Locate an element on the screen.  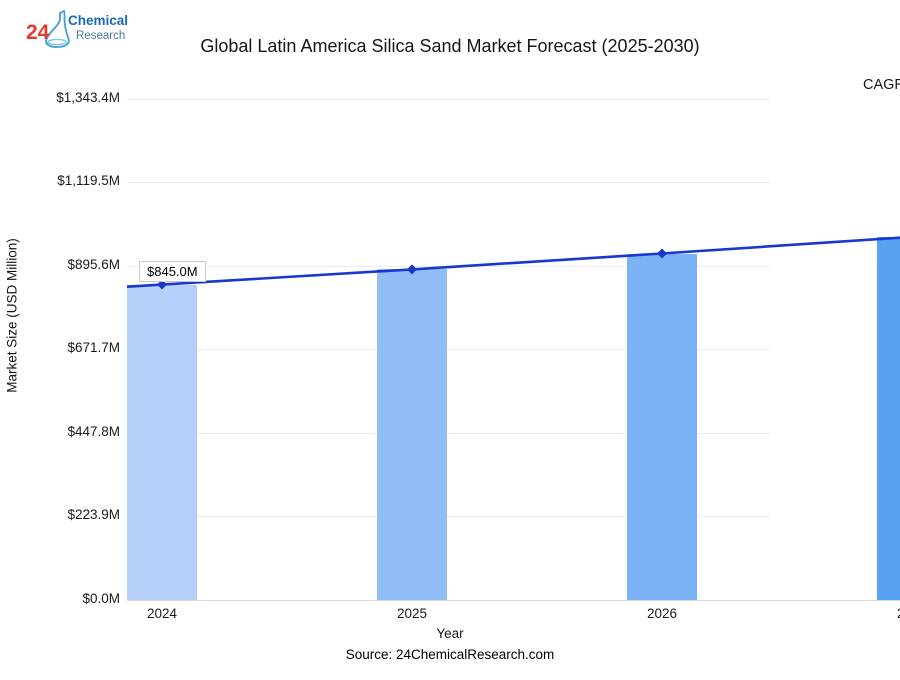
y-tick-label: $0.0M is located at coordinates (101, 598).